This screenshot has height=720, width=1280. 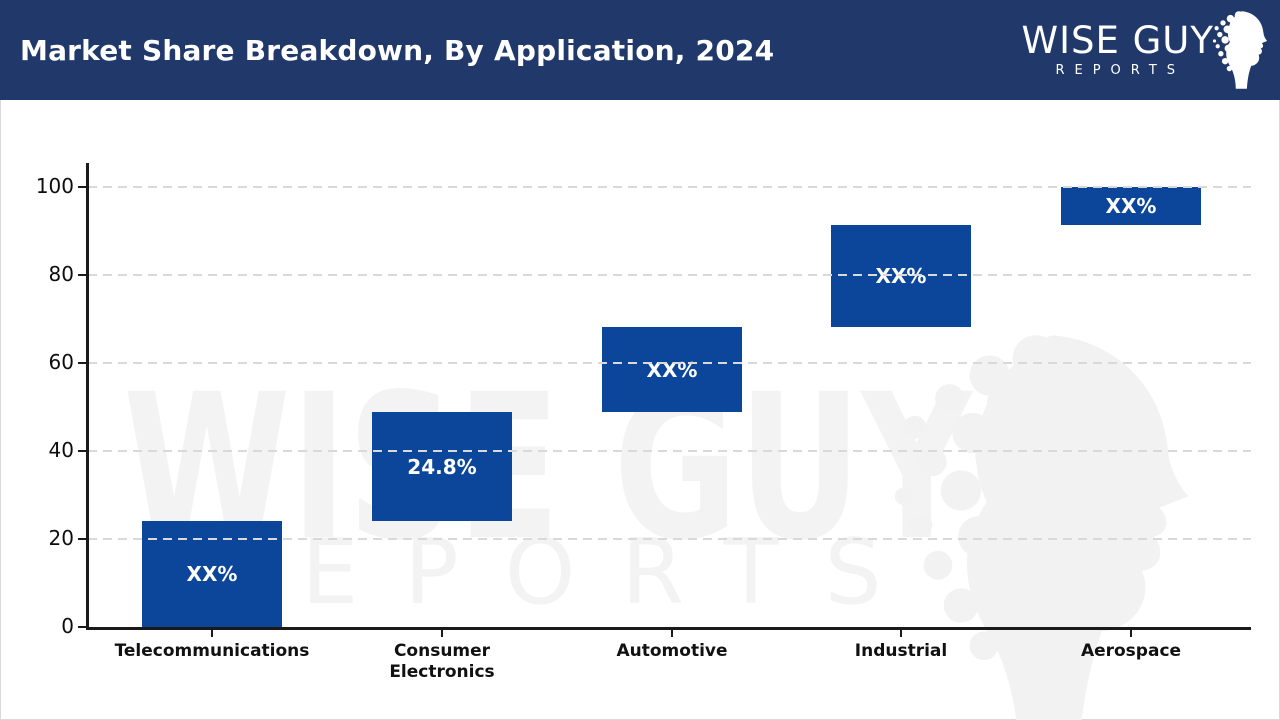 I want to click on wiseguy-logo: WISE GUY REPORTS, so click(x=1147, y=50).